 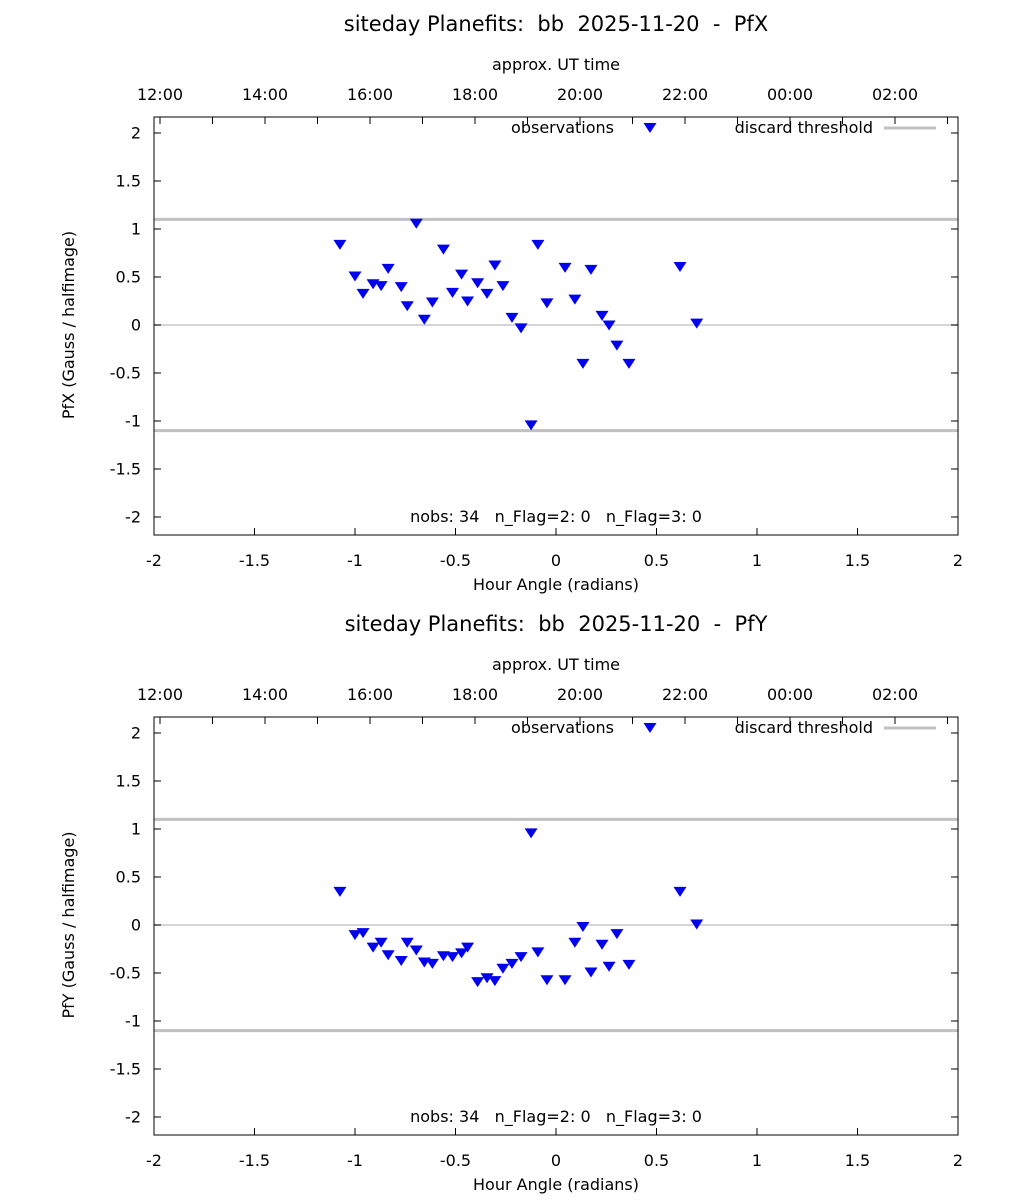 I want to click on legend-threshold-label: discard threshold, so click(x=804, y=727).